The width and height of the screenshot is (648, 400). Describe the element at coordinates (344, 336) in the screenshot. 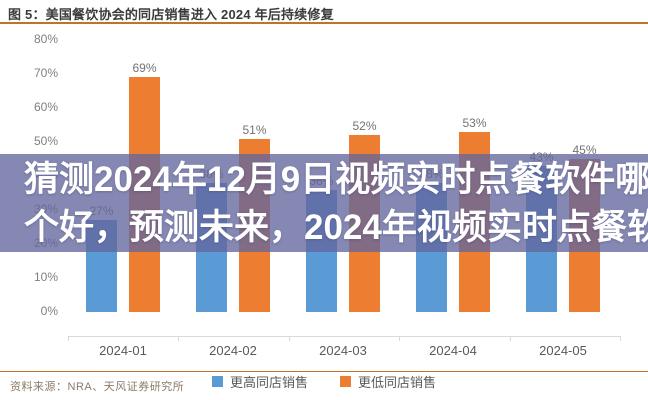

I see `x-axis-line` at that location.